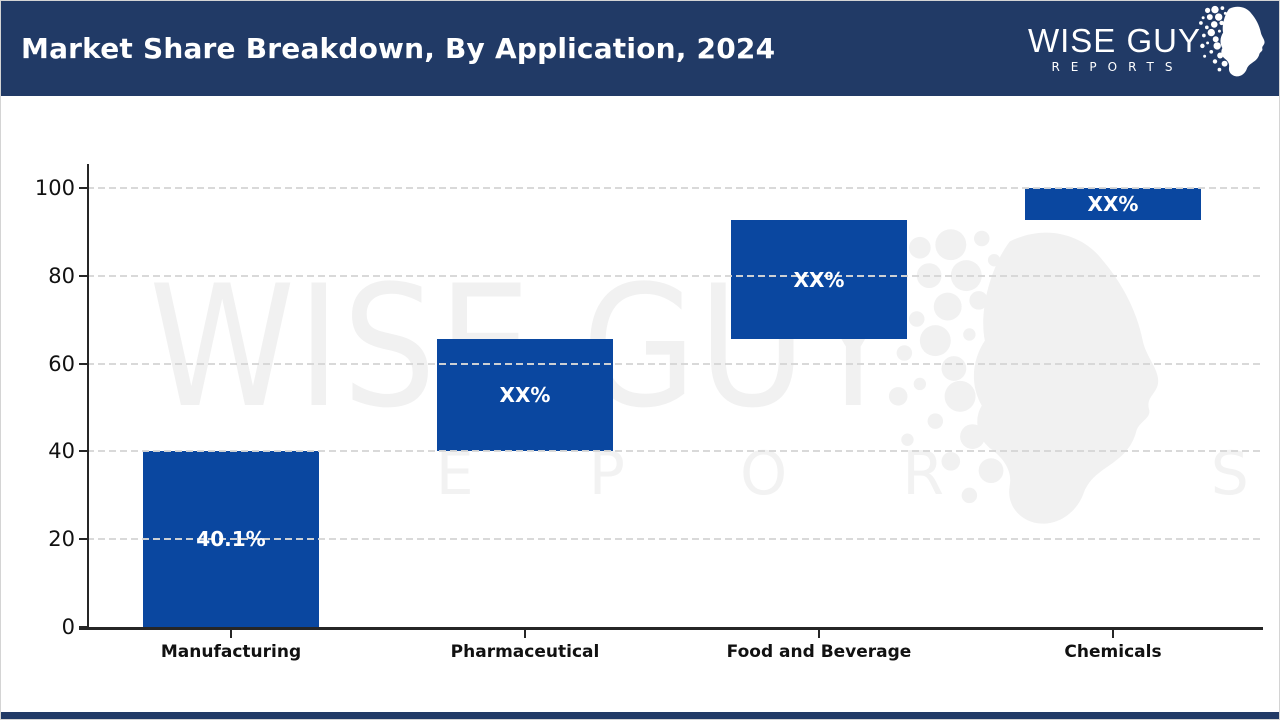 The width and height of the screenshot is (1280, 720). I want to click on y-tick-label: 20, so click(61, 539).